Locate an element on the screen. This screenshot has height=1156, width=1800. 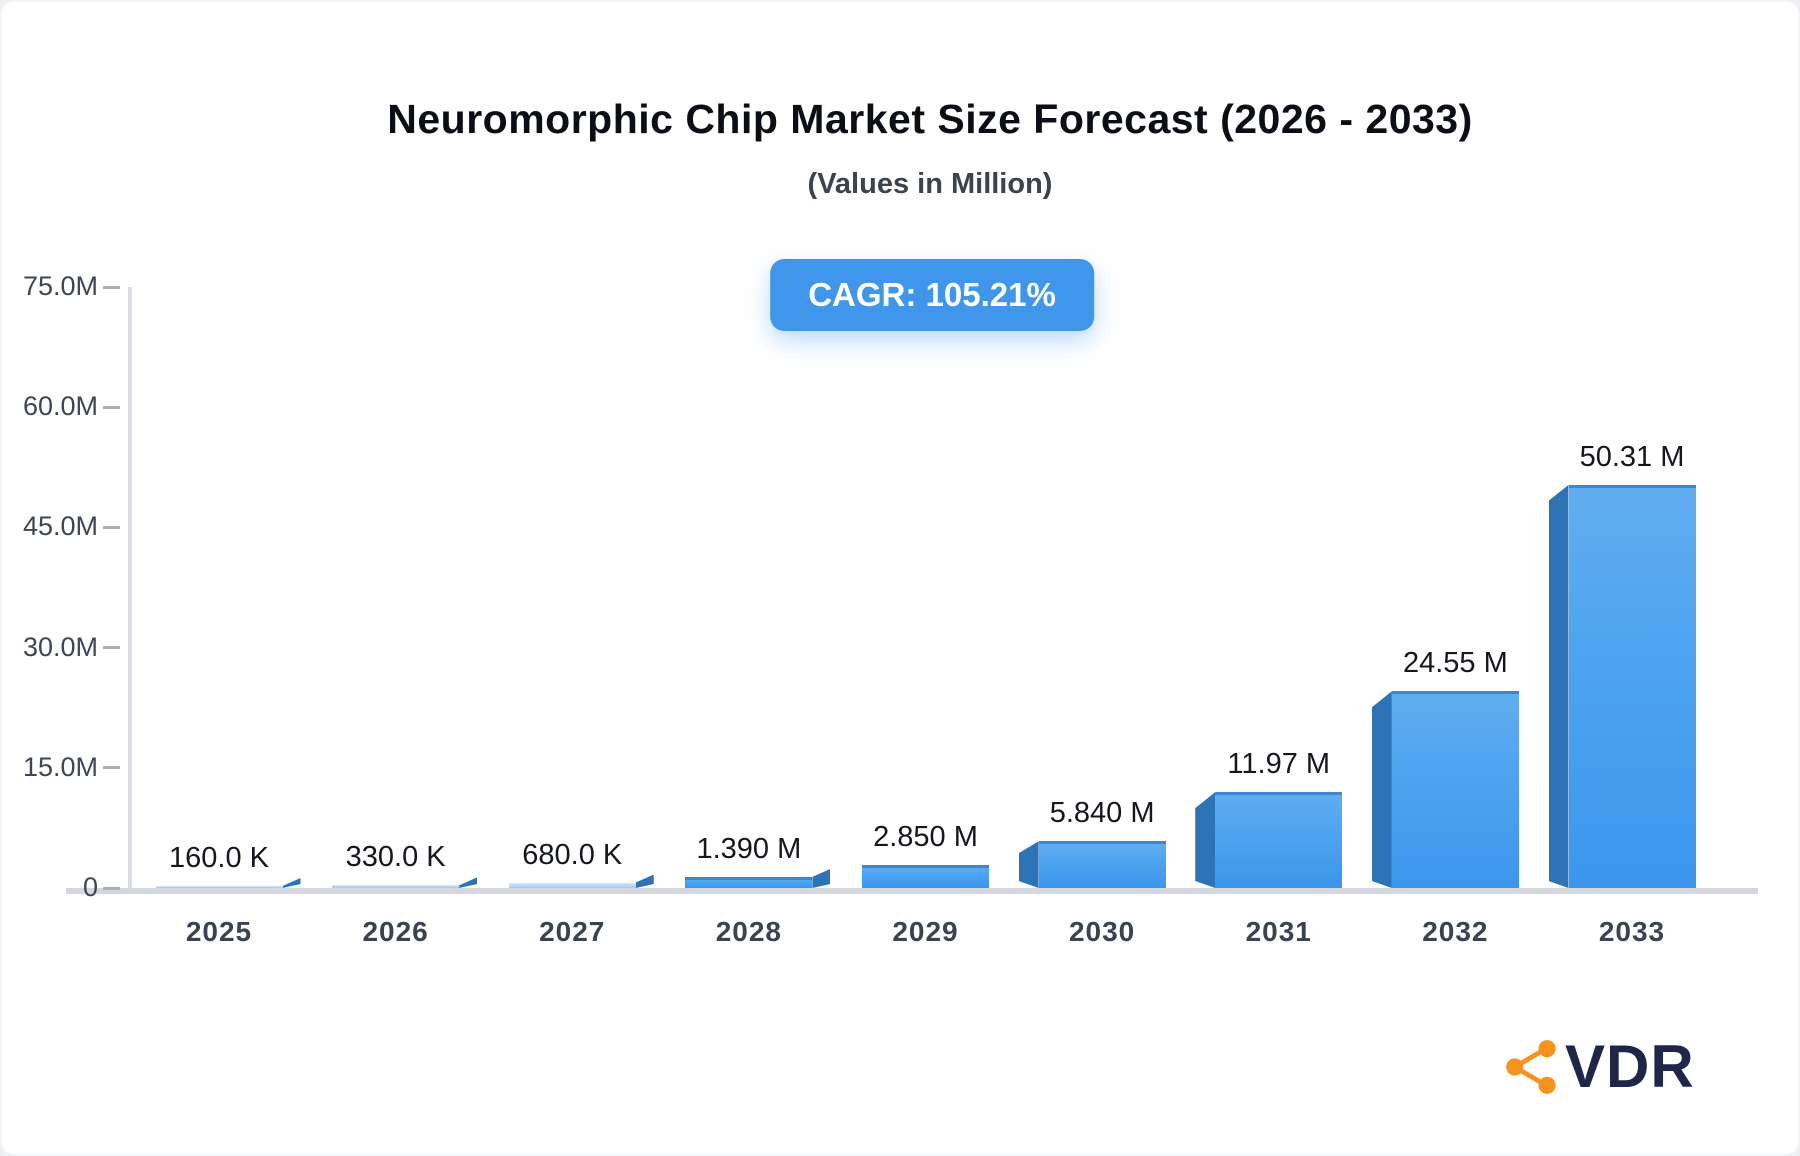
bar-side-2025 is located at coordinates (292, 883).